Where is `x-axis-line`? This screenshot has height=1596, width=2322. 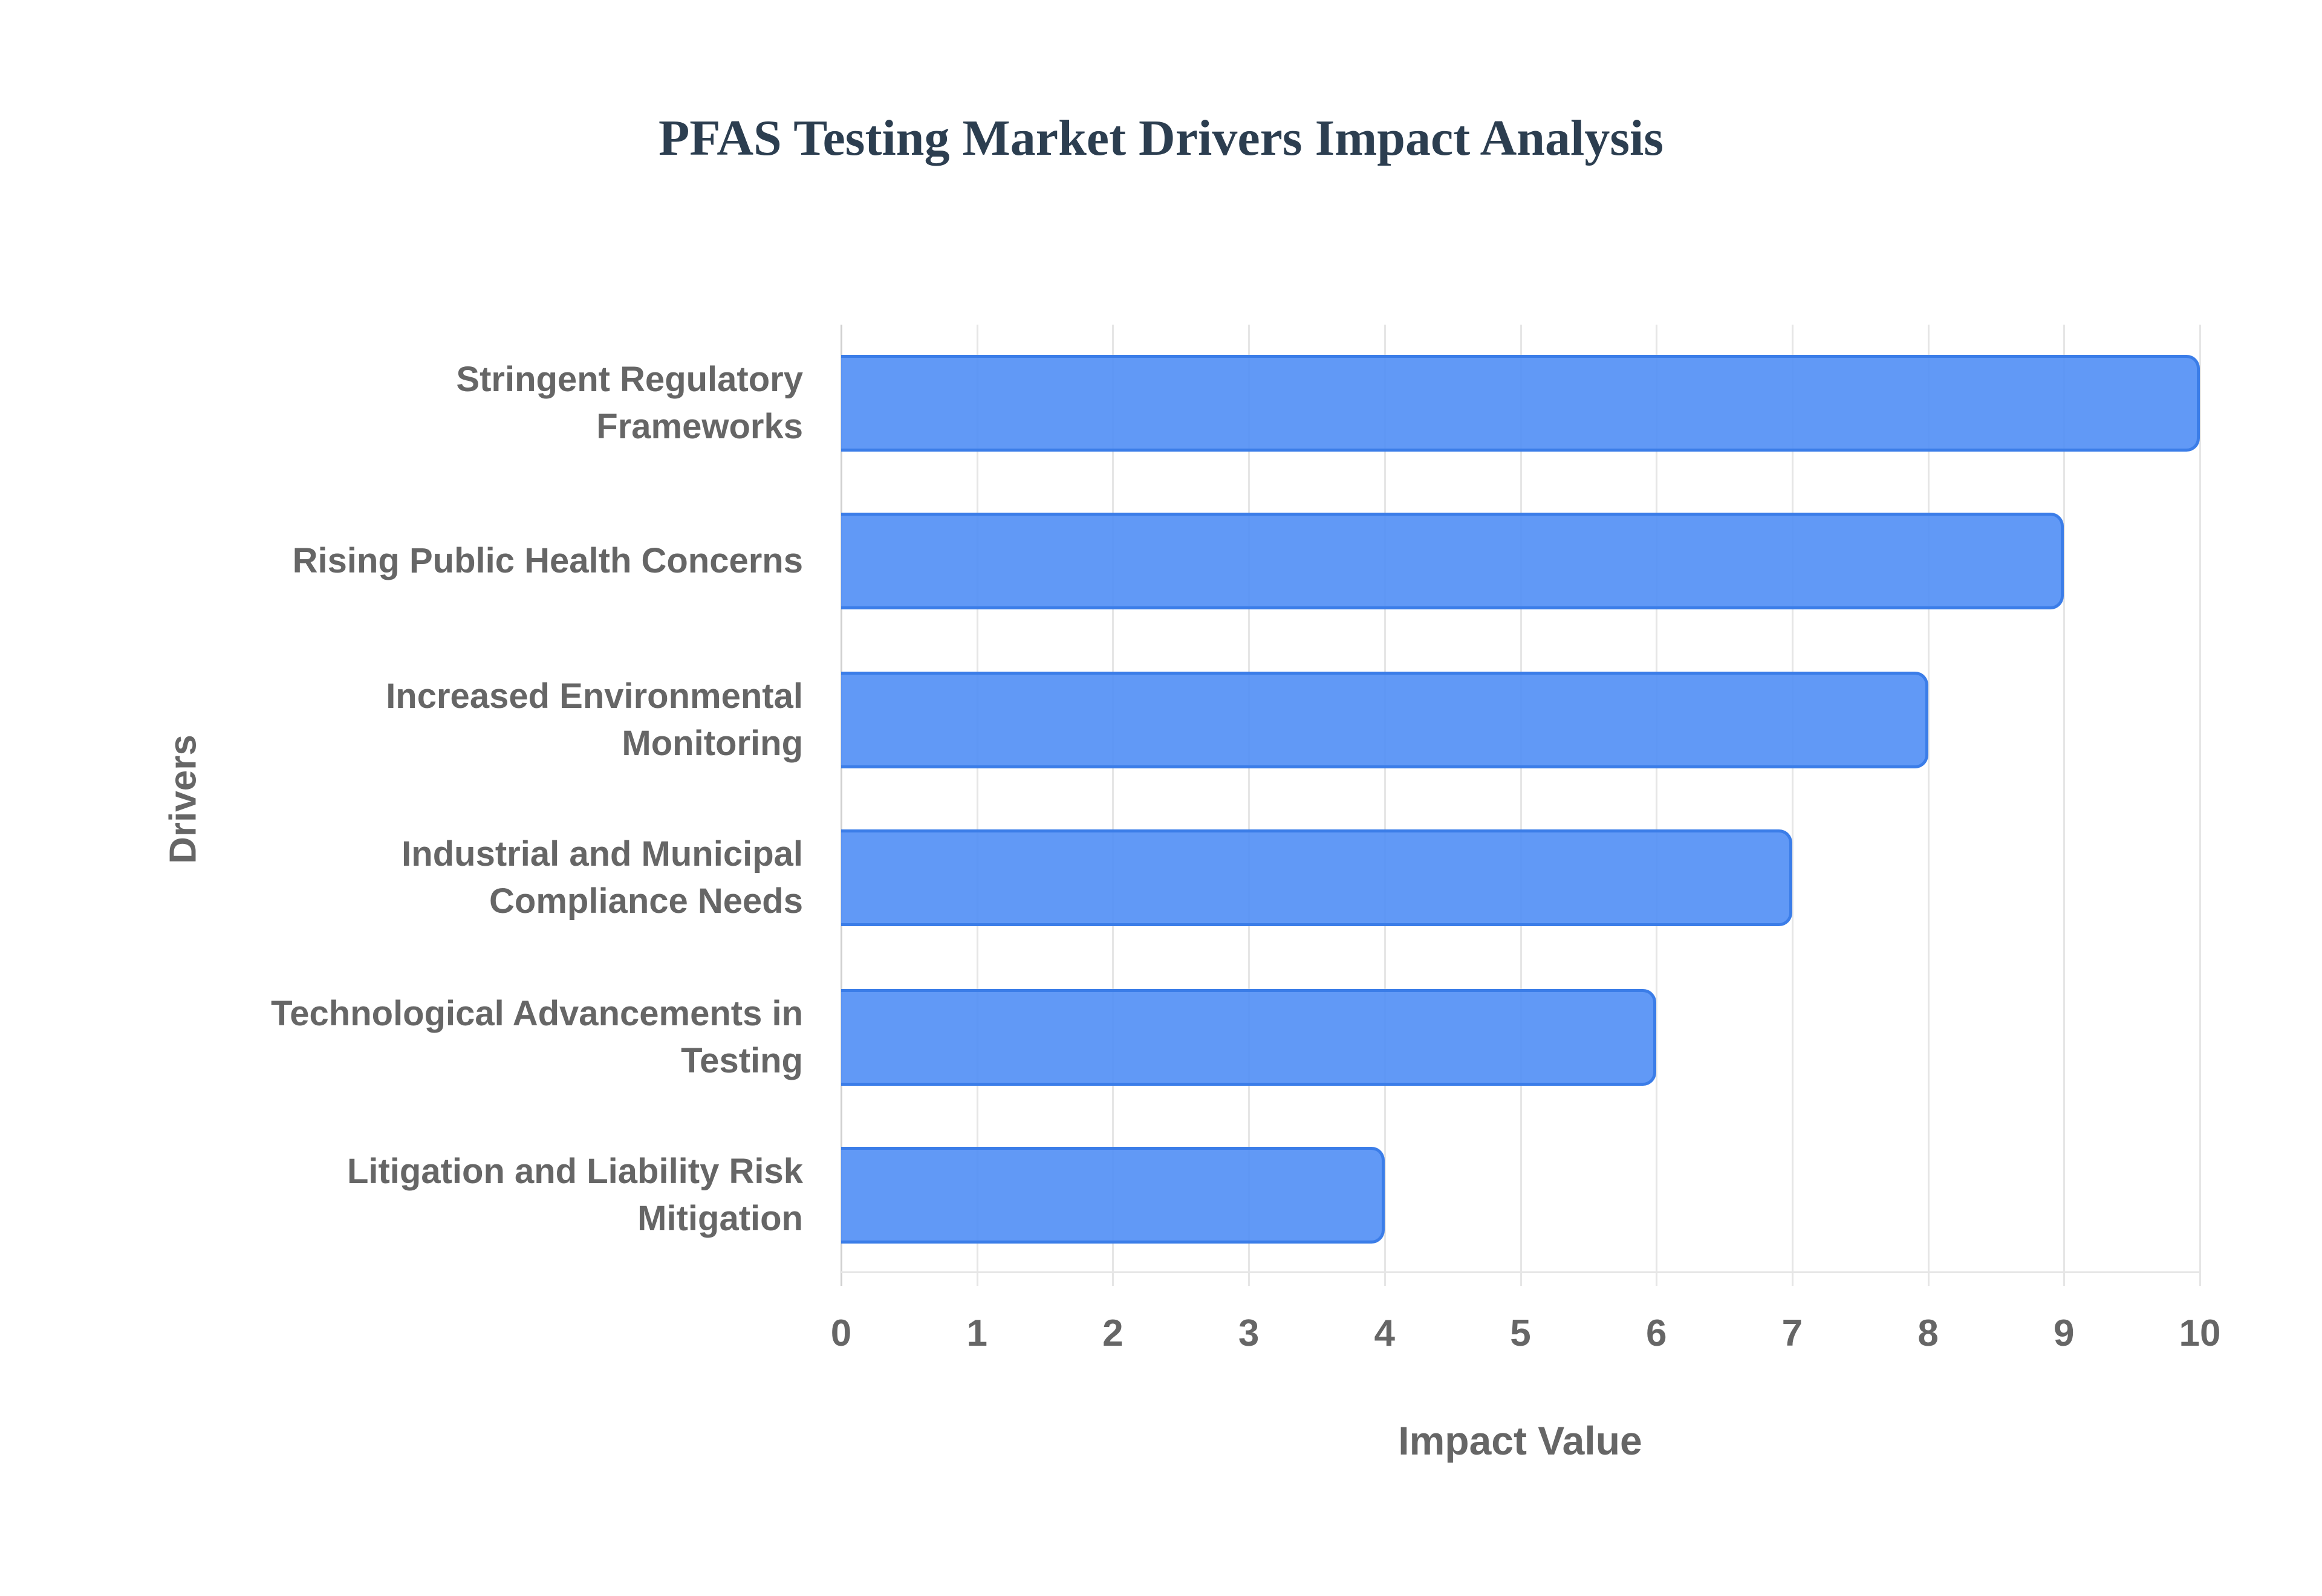
x-axis-line is located at coordinates (1520, 1272).